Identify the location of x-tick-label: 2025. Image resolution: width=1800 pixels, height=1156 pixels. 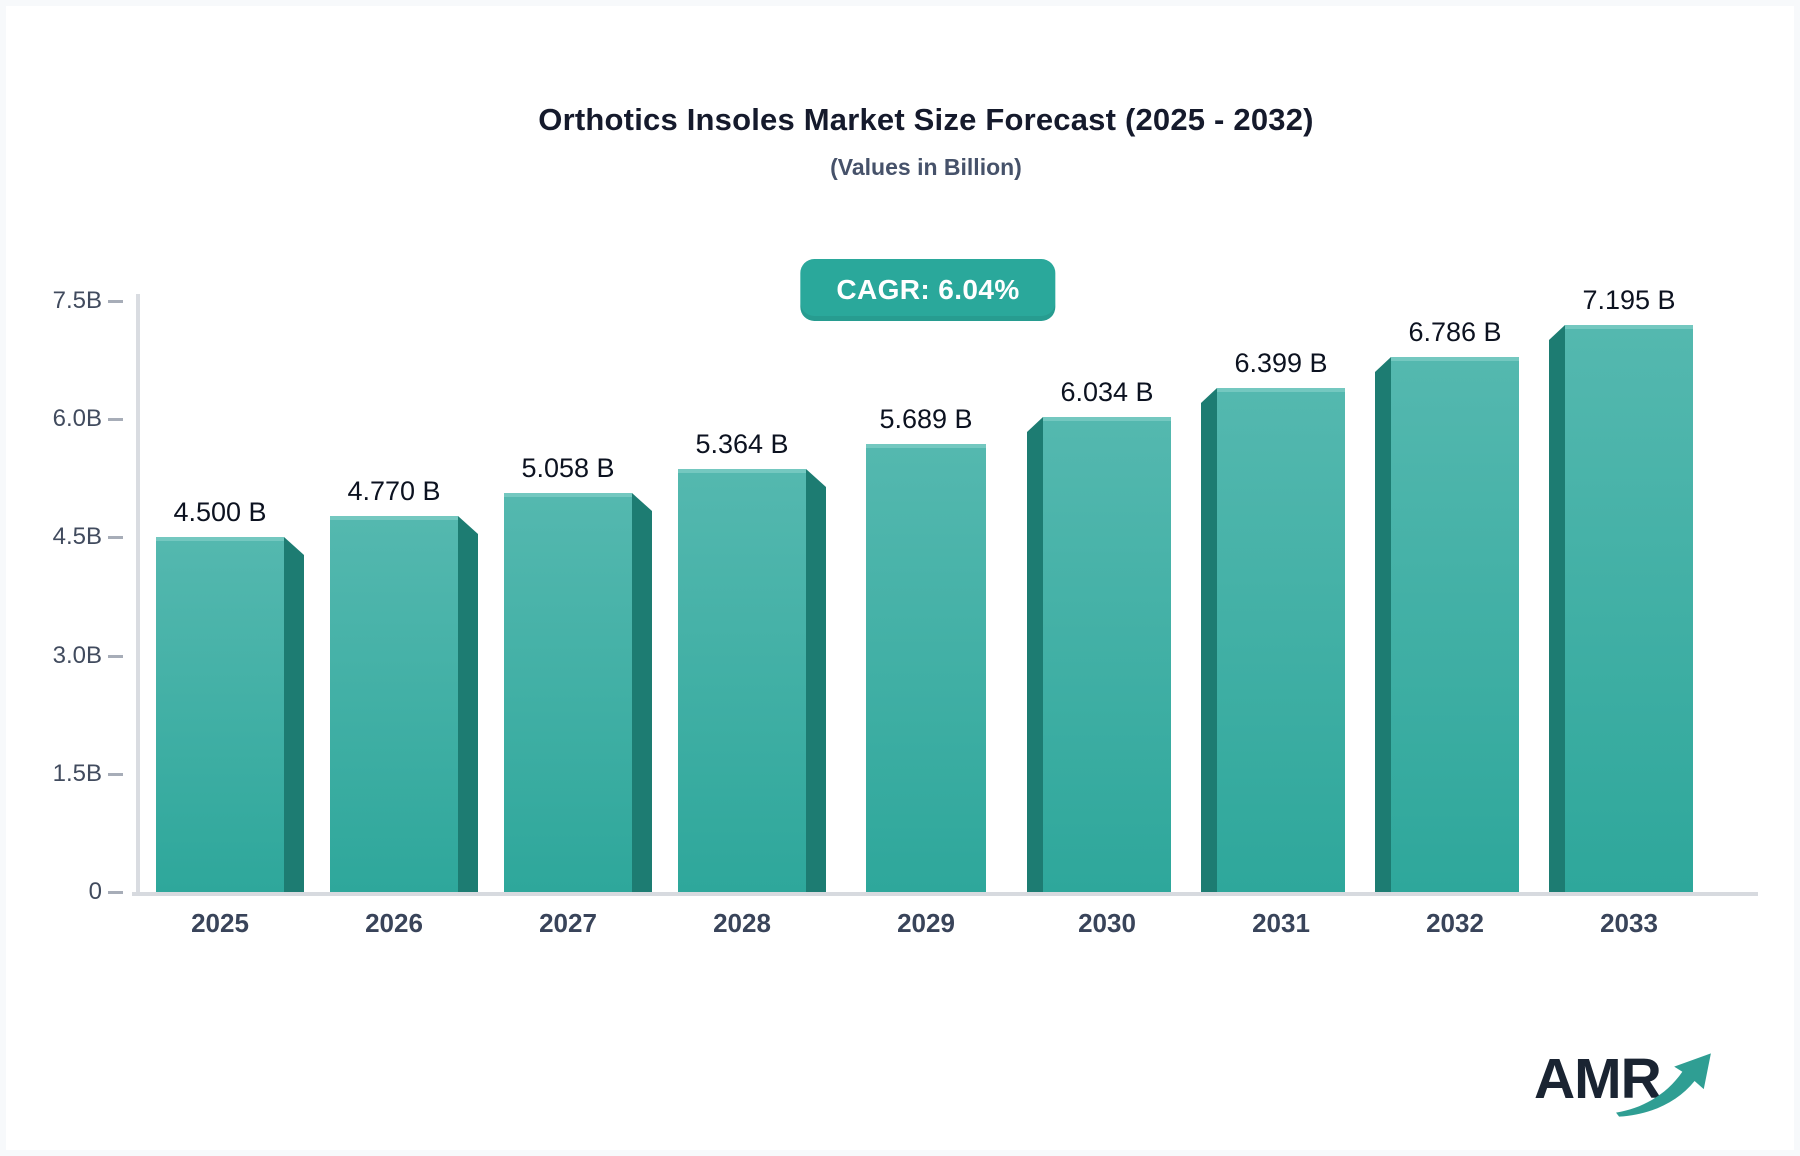
(220, 923).